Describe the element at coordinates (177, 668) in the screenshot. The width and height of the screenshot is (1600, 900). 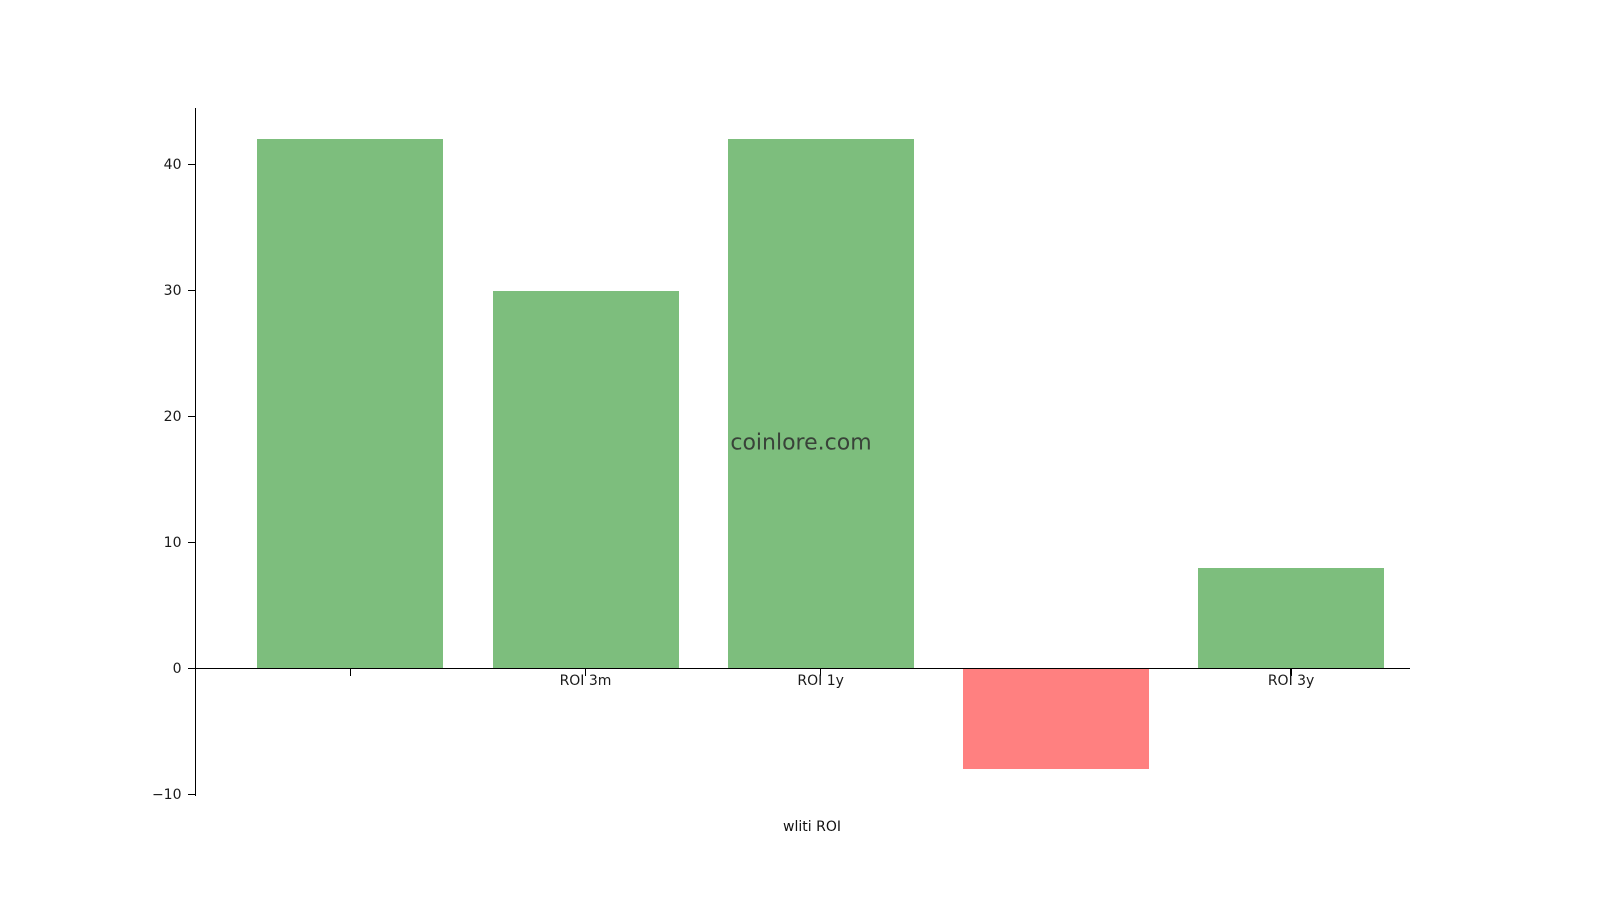
I see `y-tick-label: 0` at that location.